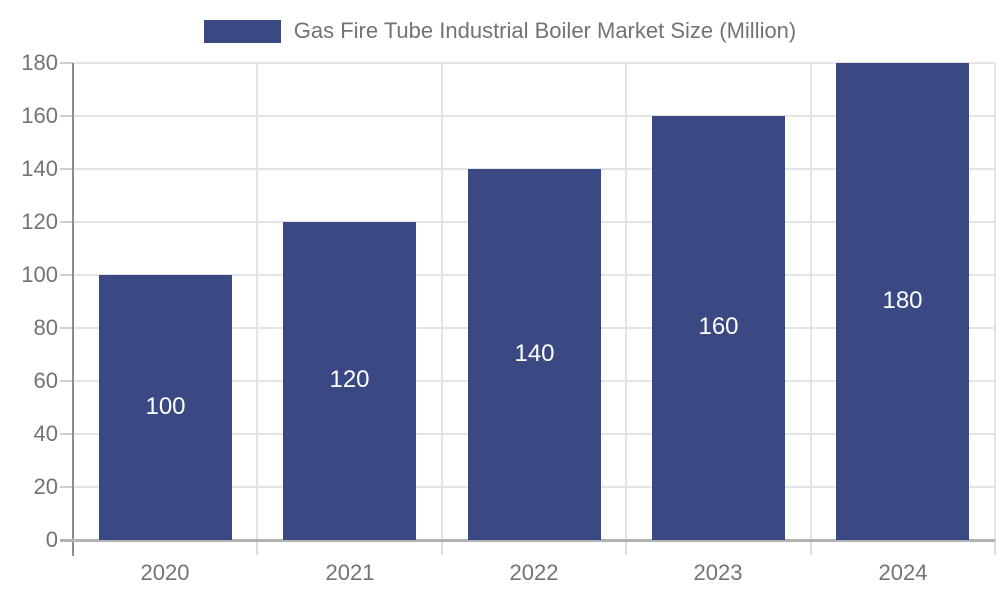 Image resolution: width=1000 pixels, height=600 pixels. What do you see at coordinates (45, 380) in the screenshot?
I see `y-tick-label: 60` at bounding box center [45, 380].